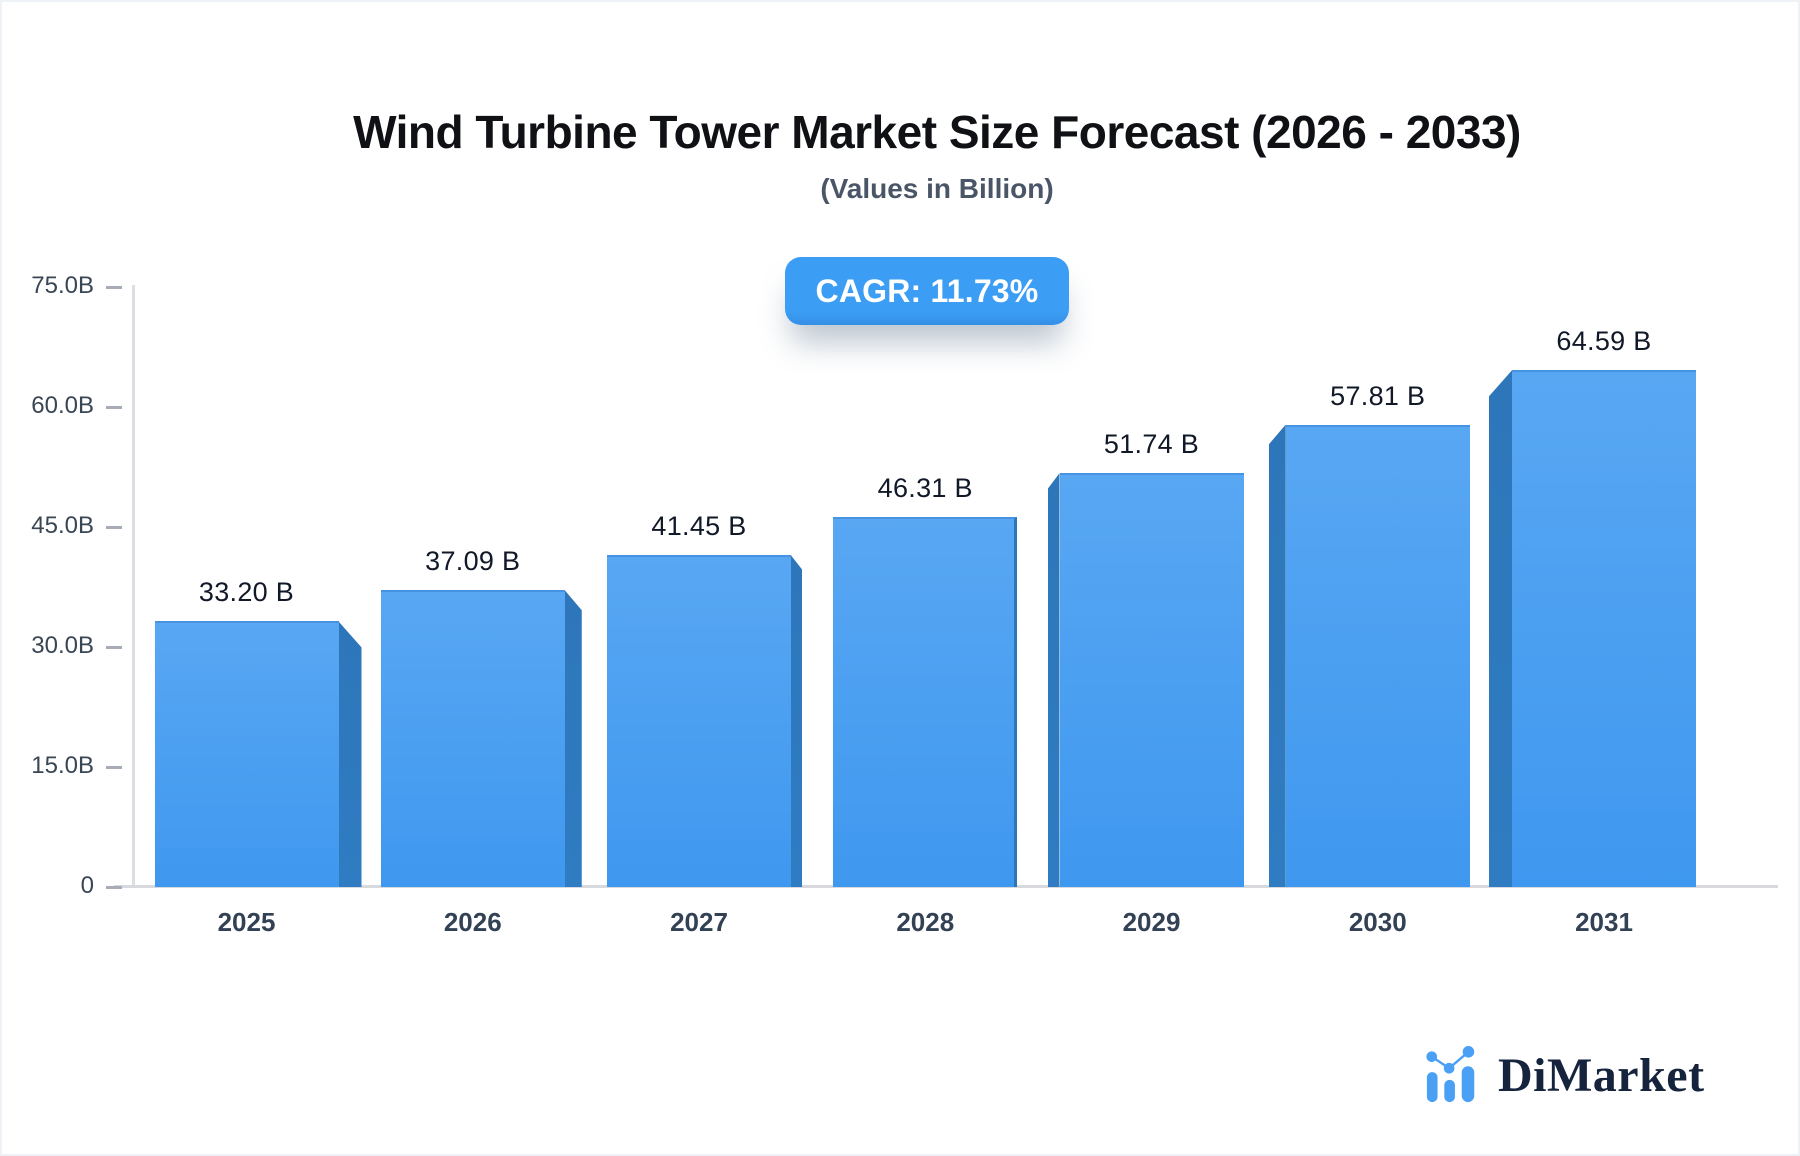 The image size is (1800, 1156). Describe the element at coordinates (62, 525) in the screenshot. I see `y-axis-label: 45.0B` at that location.